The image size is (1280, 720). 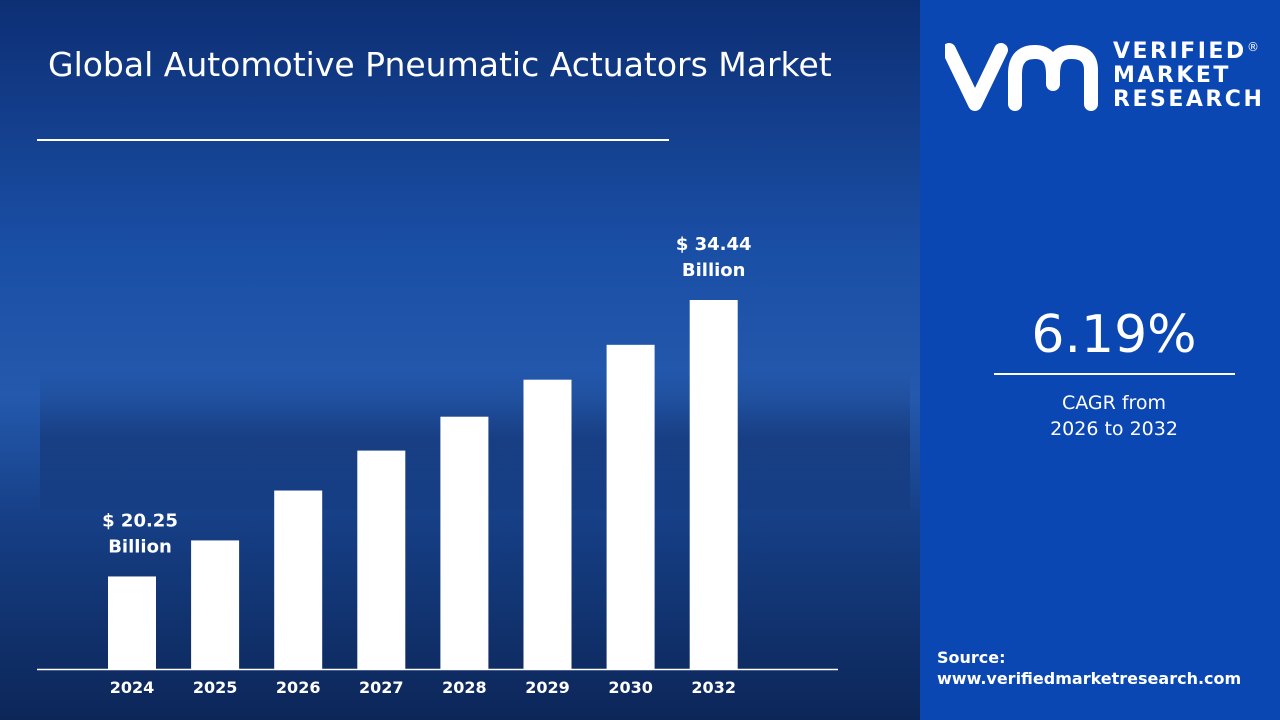 I want to click on source-label: Source:, so click(x=971, y=657).